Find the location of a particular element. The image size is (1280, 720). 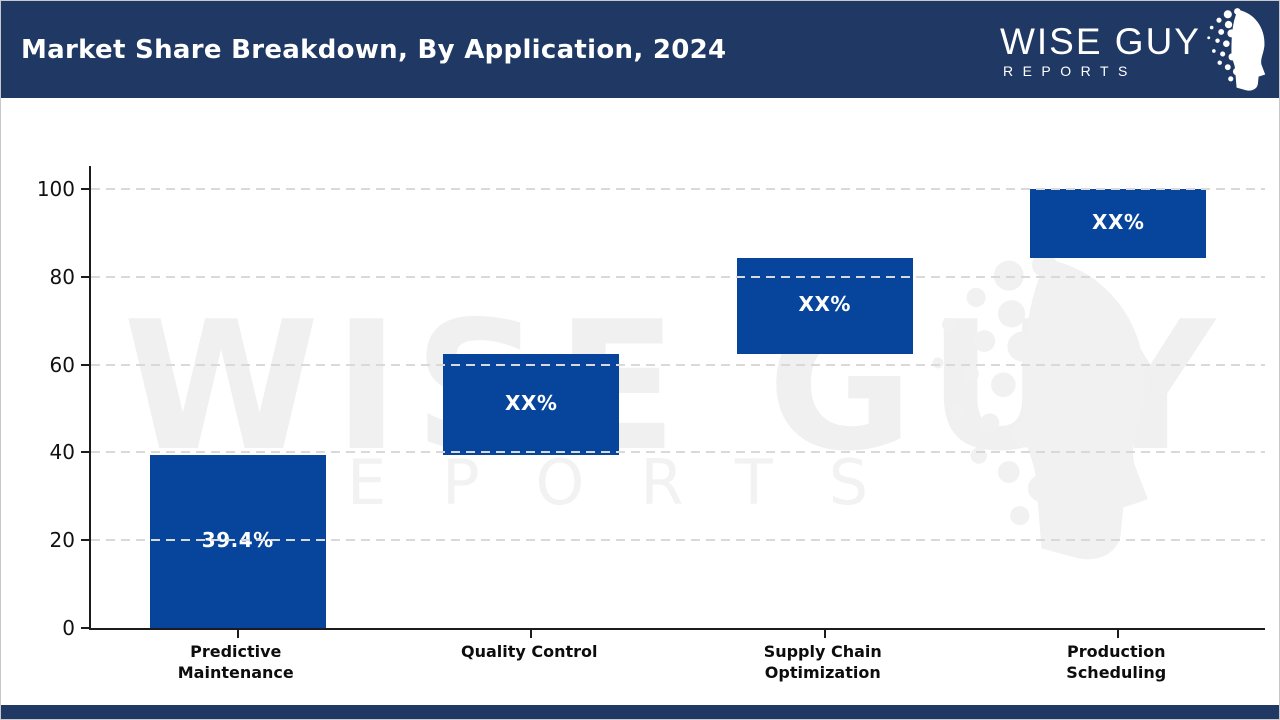

y-tick-label: 100 is located at coordinates (55, 189).